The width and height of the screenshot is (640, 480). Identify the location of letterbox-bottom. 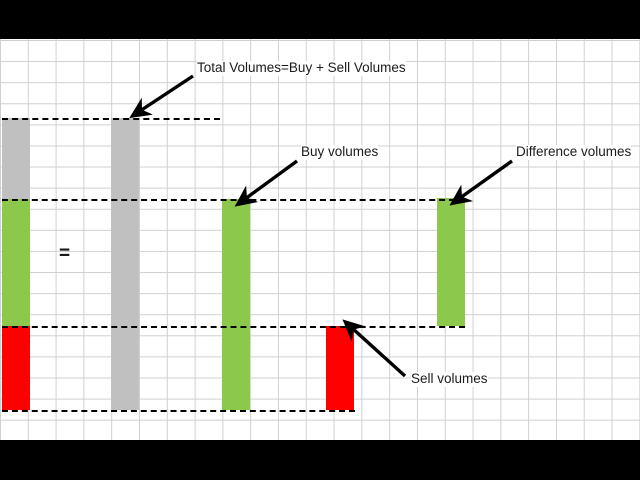
(320, 460).